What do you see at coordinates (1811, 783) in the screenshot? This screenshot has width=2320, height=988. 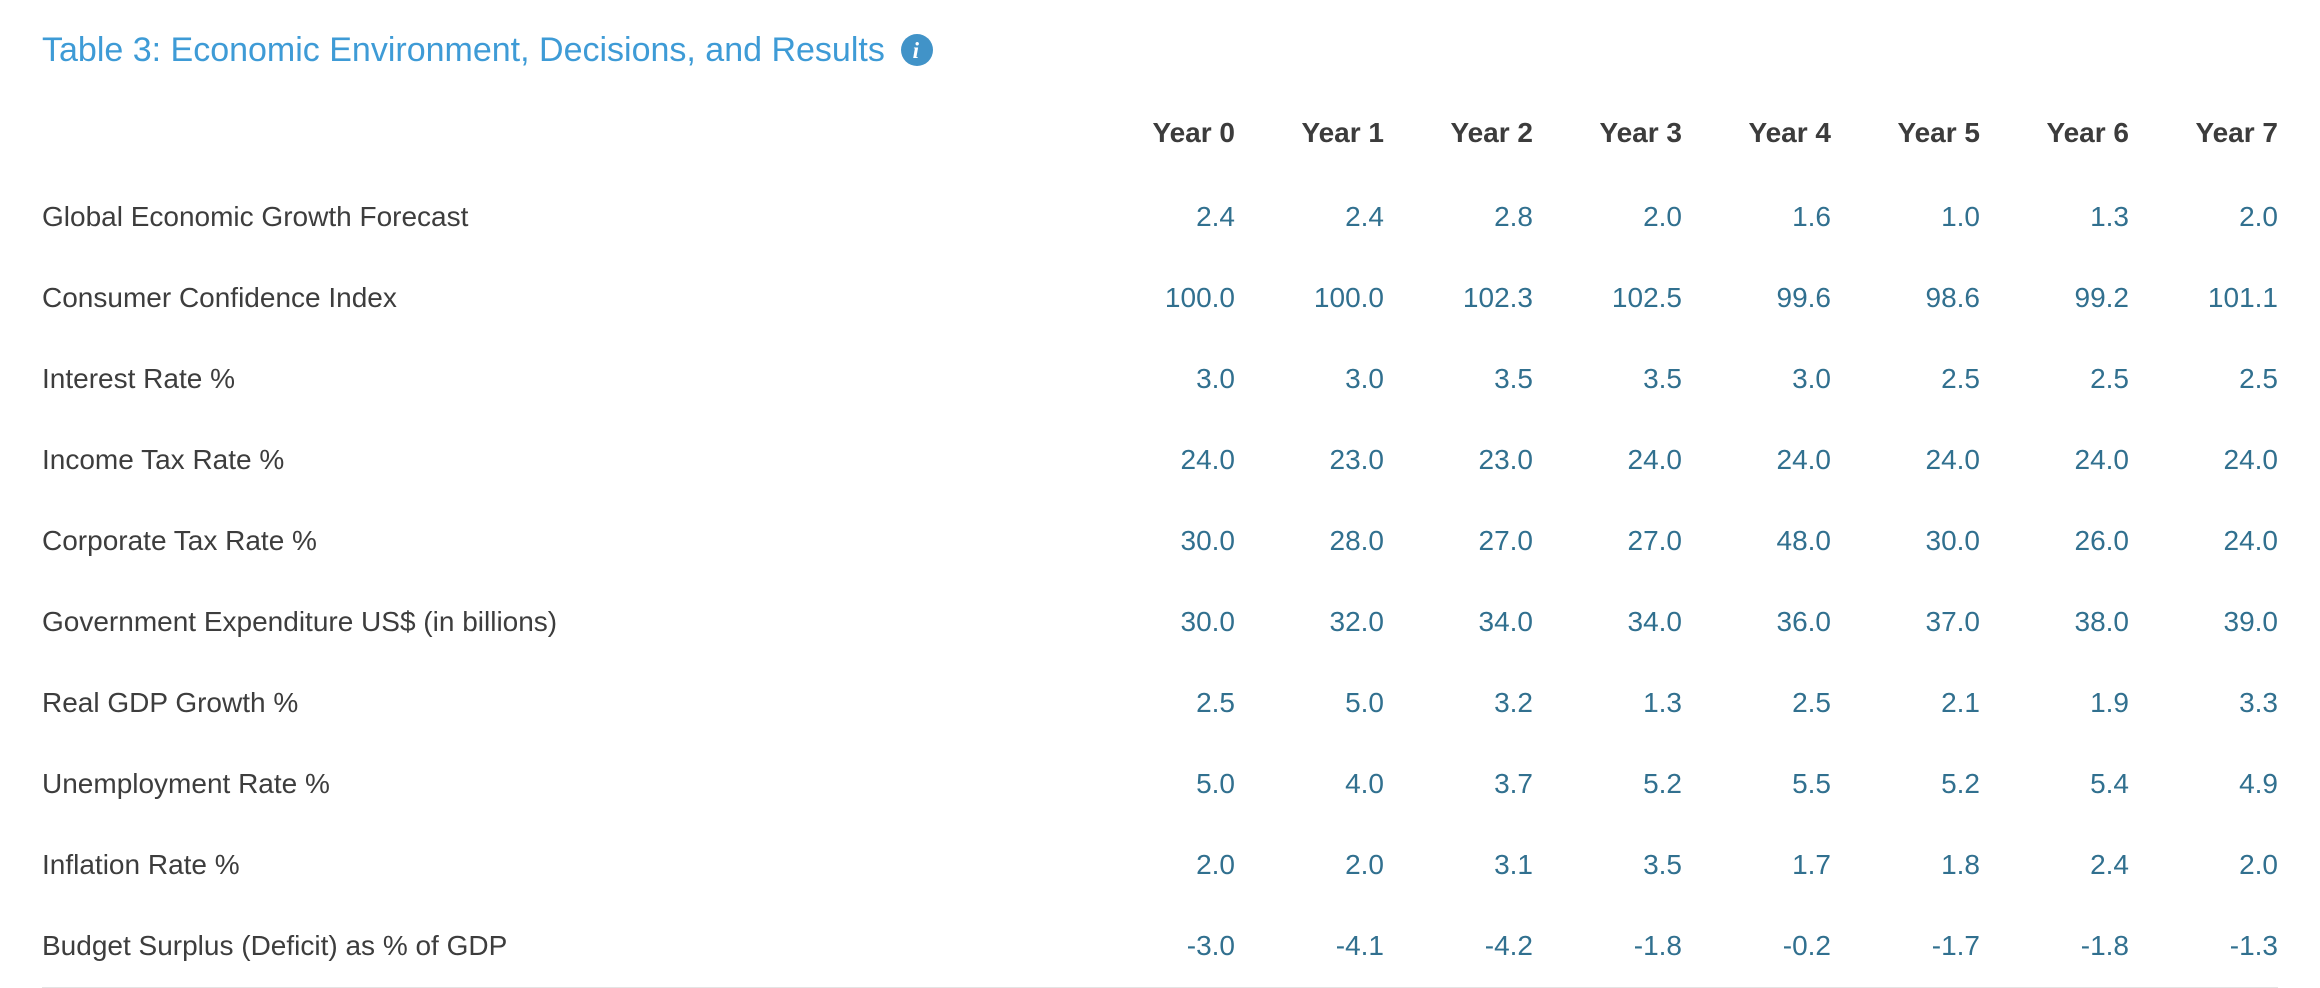 I see `value-cell: 5.5` at bounding box center [1811, 783].